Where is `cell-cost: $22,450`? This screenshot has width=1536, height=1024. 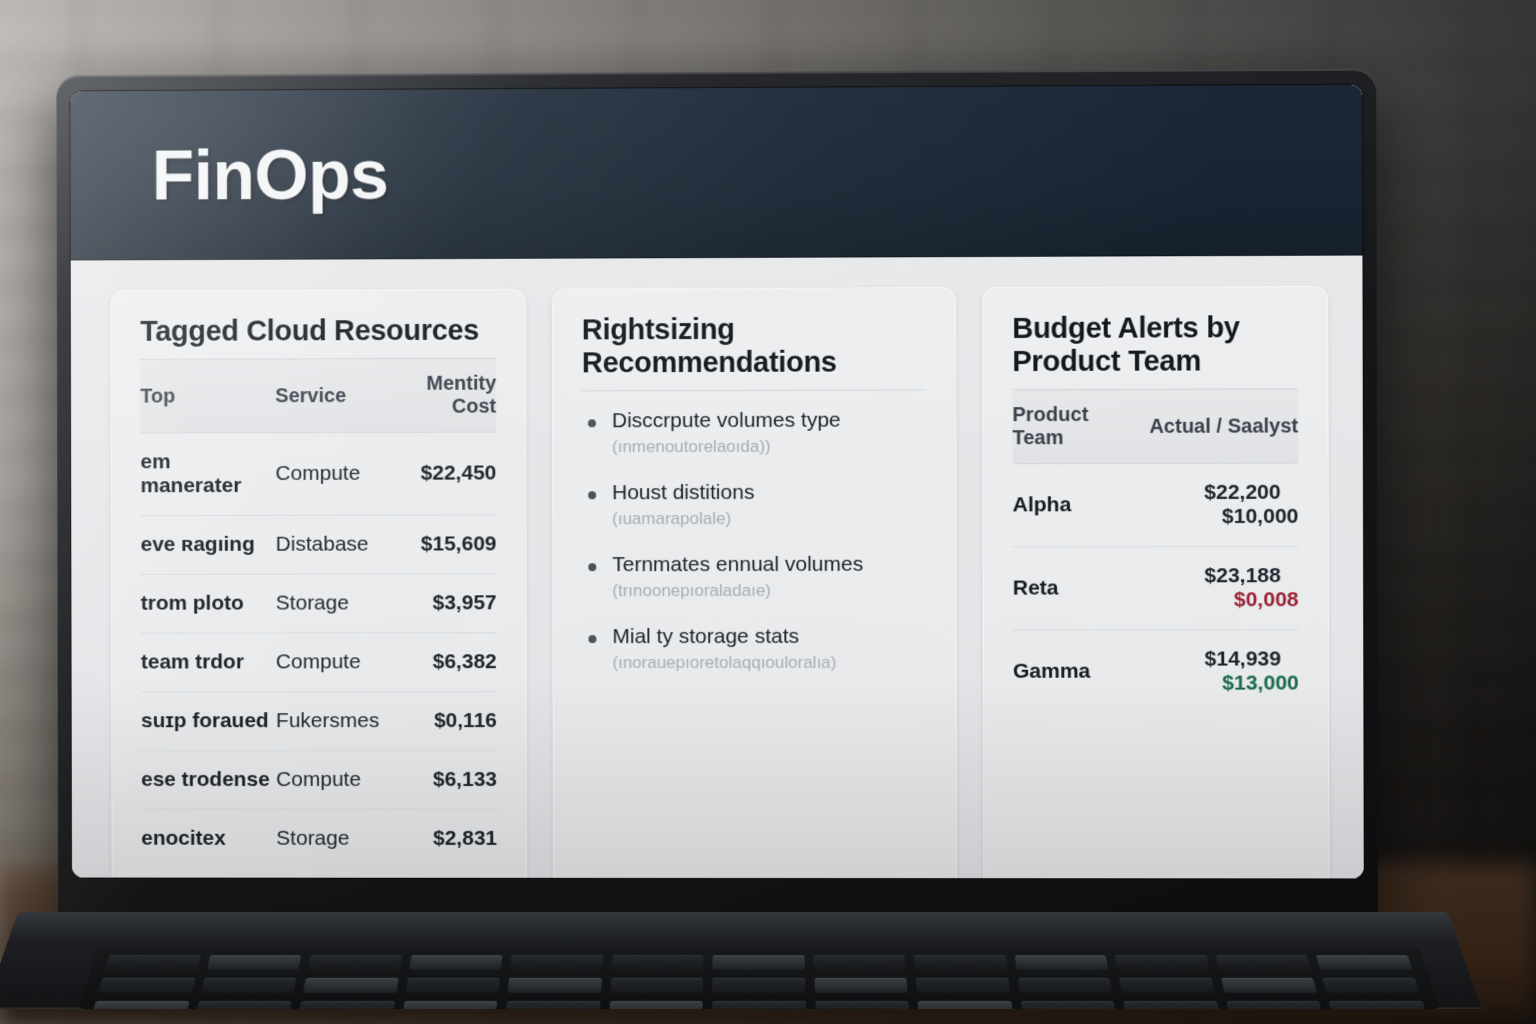
cell-cost: $22,450 is located at coordinates (437, 474).